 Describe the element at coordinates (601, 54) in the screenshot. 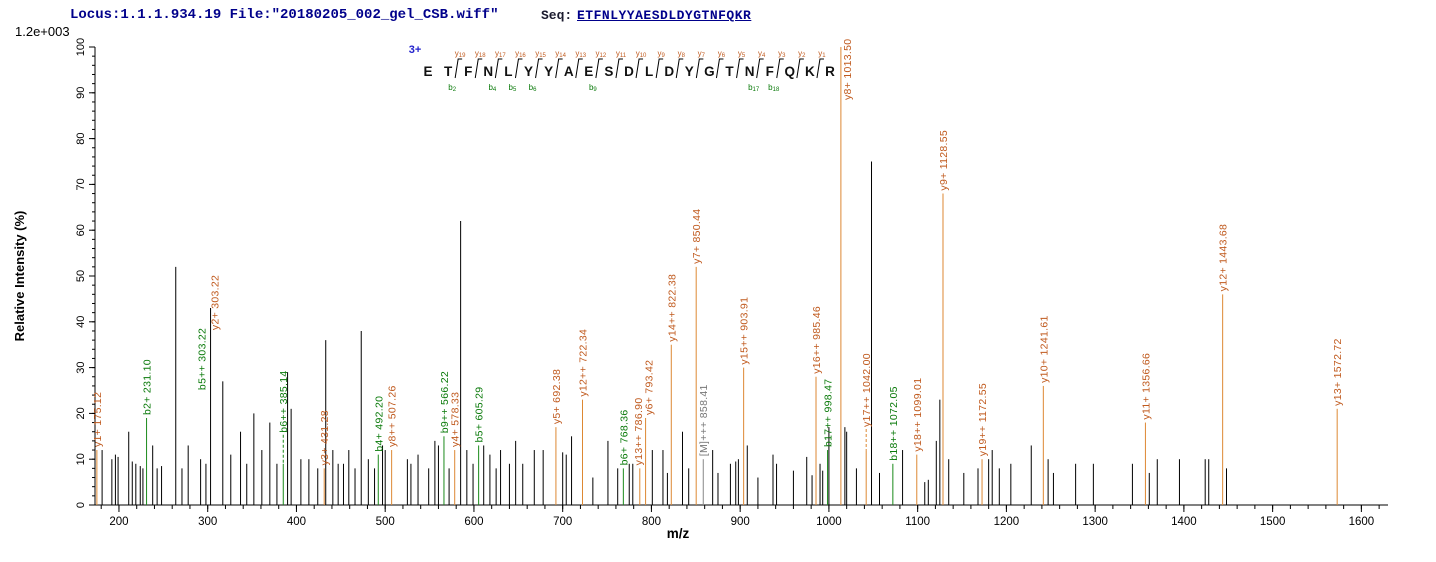

I see `y-ion-site-label: y12` at that location.